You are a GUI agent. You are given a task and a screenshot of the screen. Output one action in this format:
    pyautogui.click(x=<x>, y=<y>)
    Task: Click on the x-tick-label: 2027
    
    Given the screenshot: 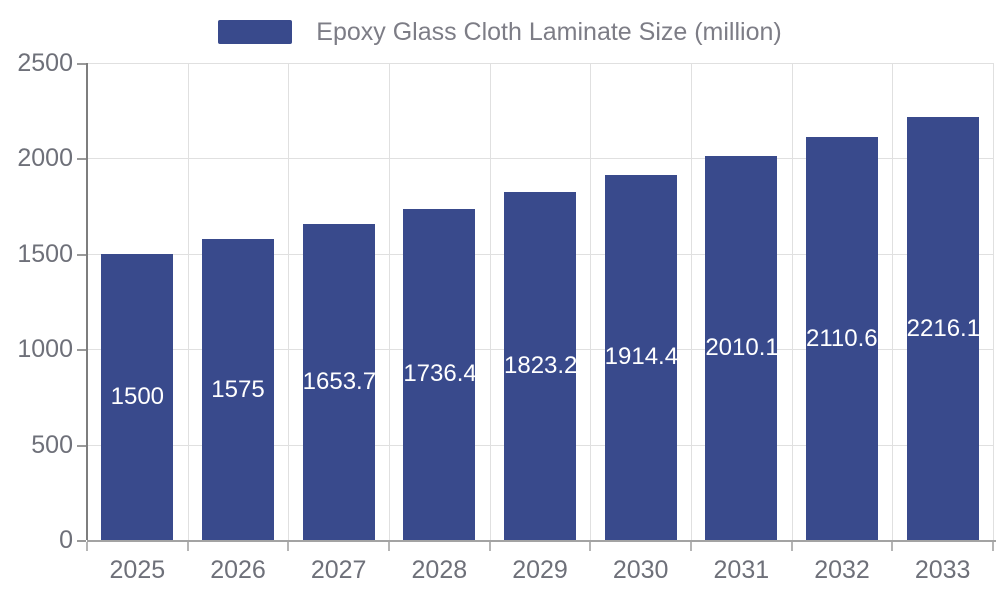 What is the action you would take?
    pyautogui.click(x=338, y=570)
    